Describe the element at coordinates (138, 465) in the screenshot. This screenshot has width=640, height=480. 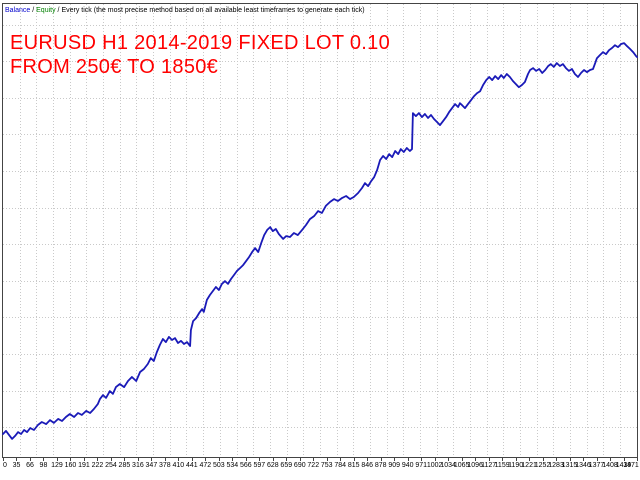
I see `x-tick-label: 316` at that location.